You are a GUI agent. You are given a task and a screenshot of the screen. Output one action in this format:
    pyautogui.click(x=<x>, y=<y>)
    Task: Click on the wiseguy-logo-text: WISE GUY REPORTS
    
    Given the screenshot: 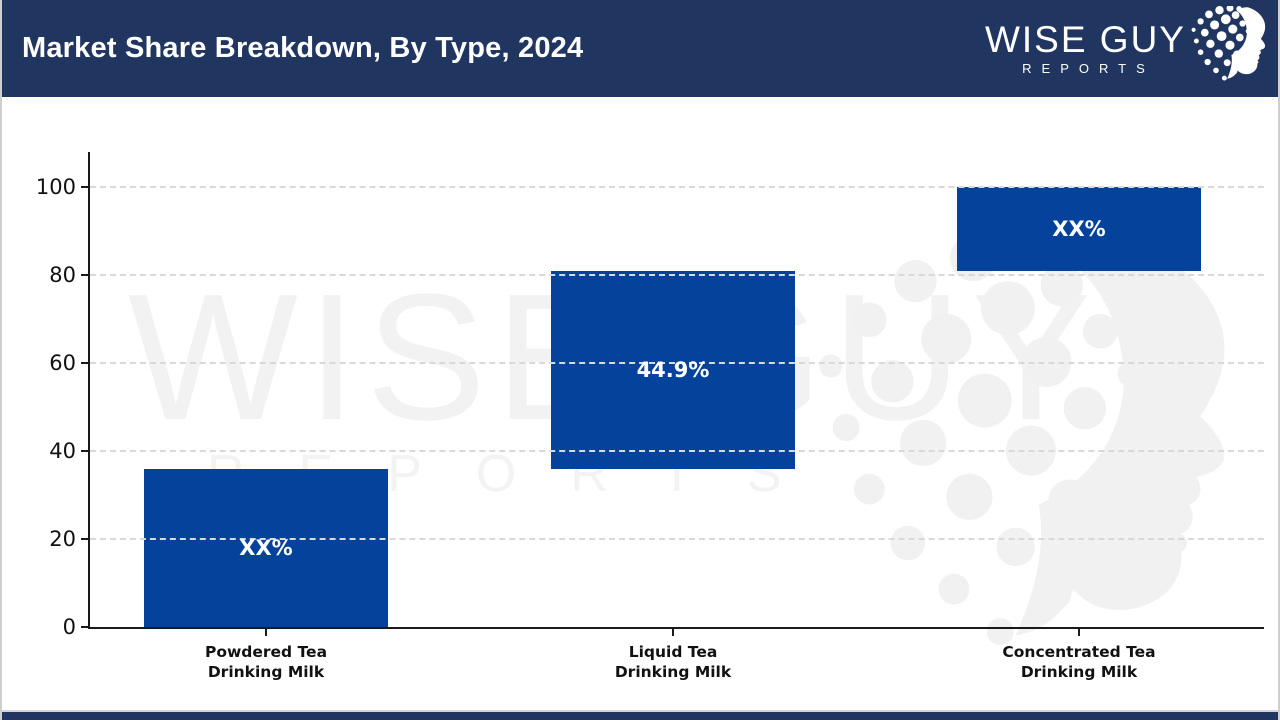 What is the action you would take?
    pyautogui.click(x=1085, y=47)
    